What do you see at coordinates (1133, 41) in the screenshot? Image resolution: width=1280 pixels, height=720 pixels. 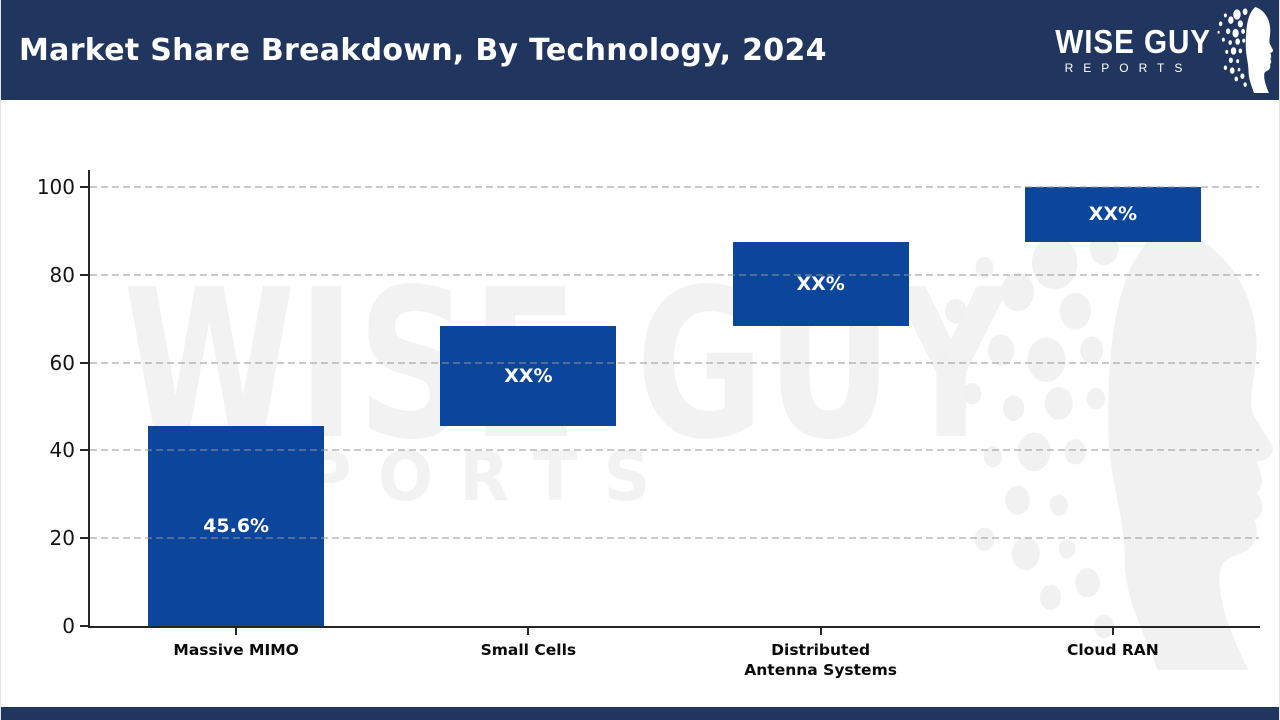 I see `logo-name-text: WISE GUY` at bounding box center [1133, 41].